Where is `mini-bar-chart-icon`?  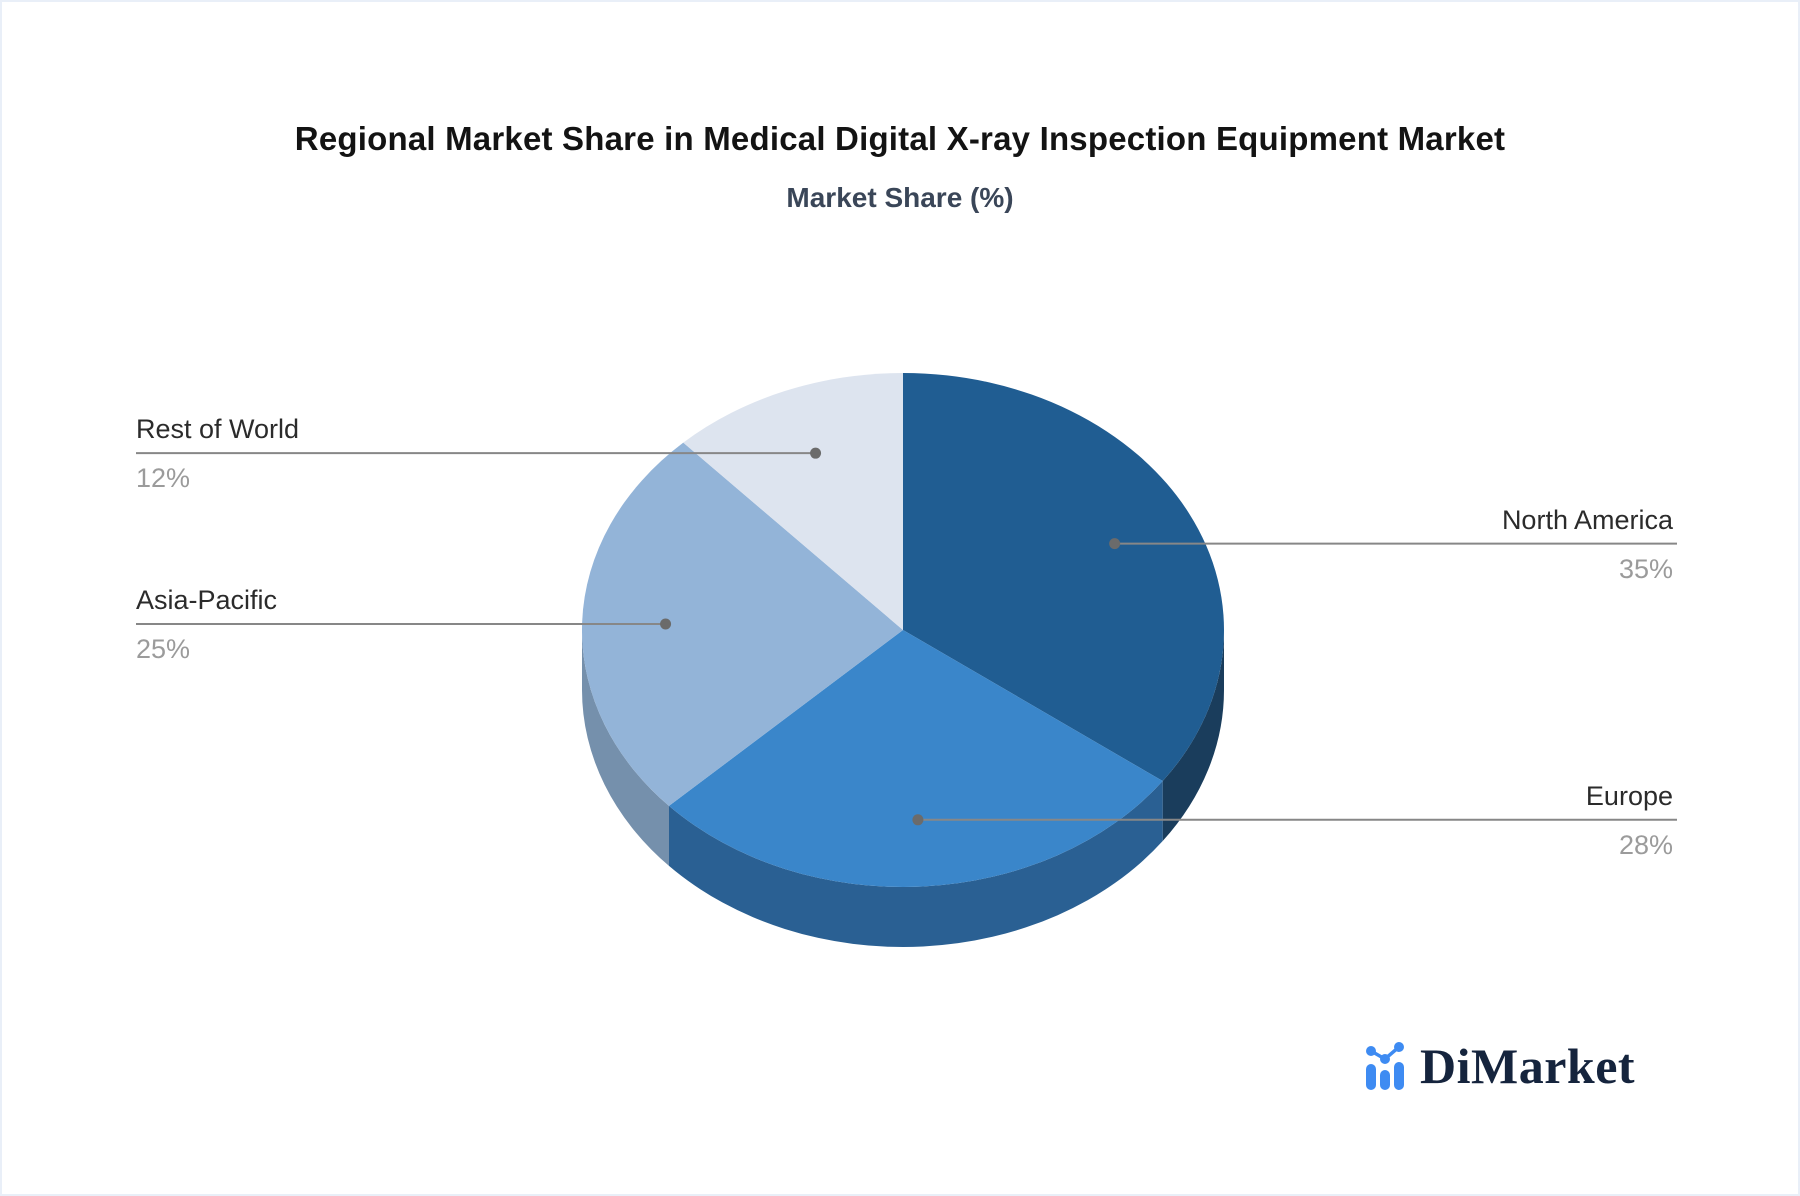
mini-bar-chart-icon is located at coordinates (1385, 1066).